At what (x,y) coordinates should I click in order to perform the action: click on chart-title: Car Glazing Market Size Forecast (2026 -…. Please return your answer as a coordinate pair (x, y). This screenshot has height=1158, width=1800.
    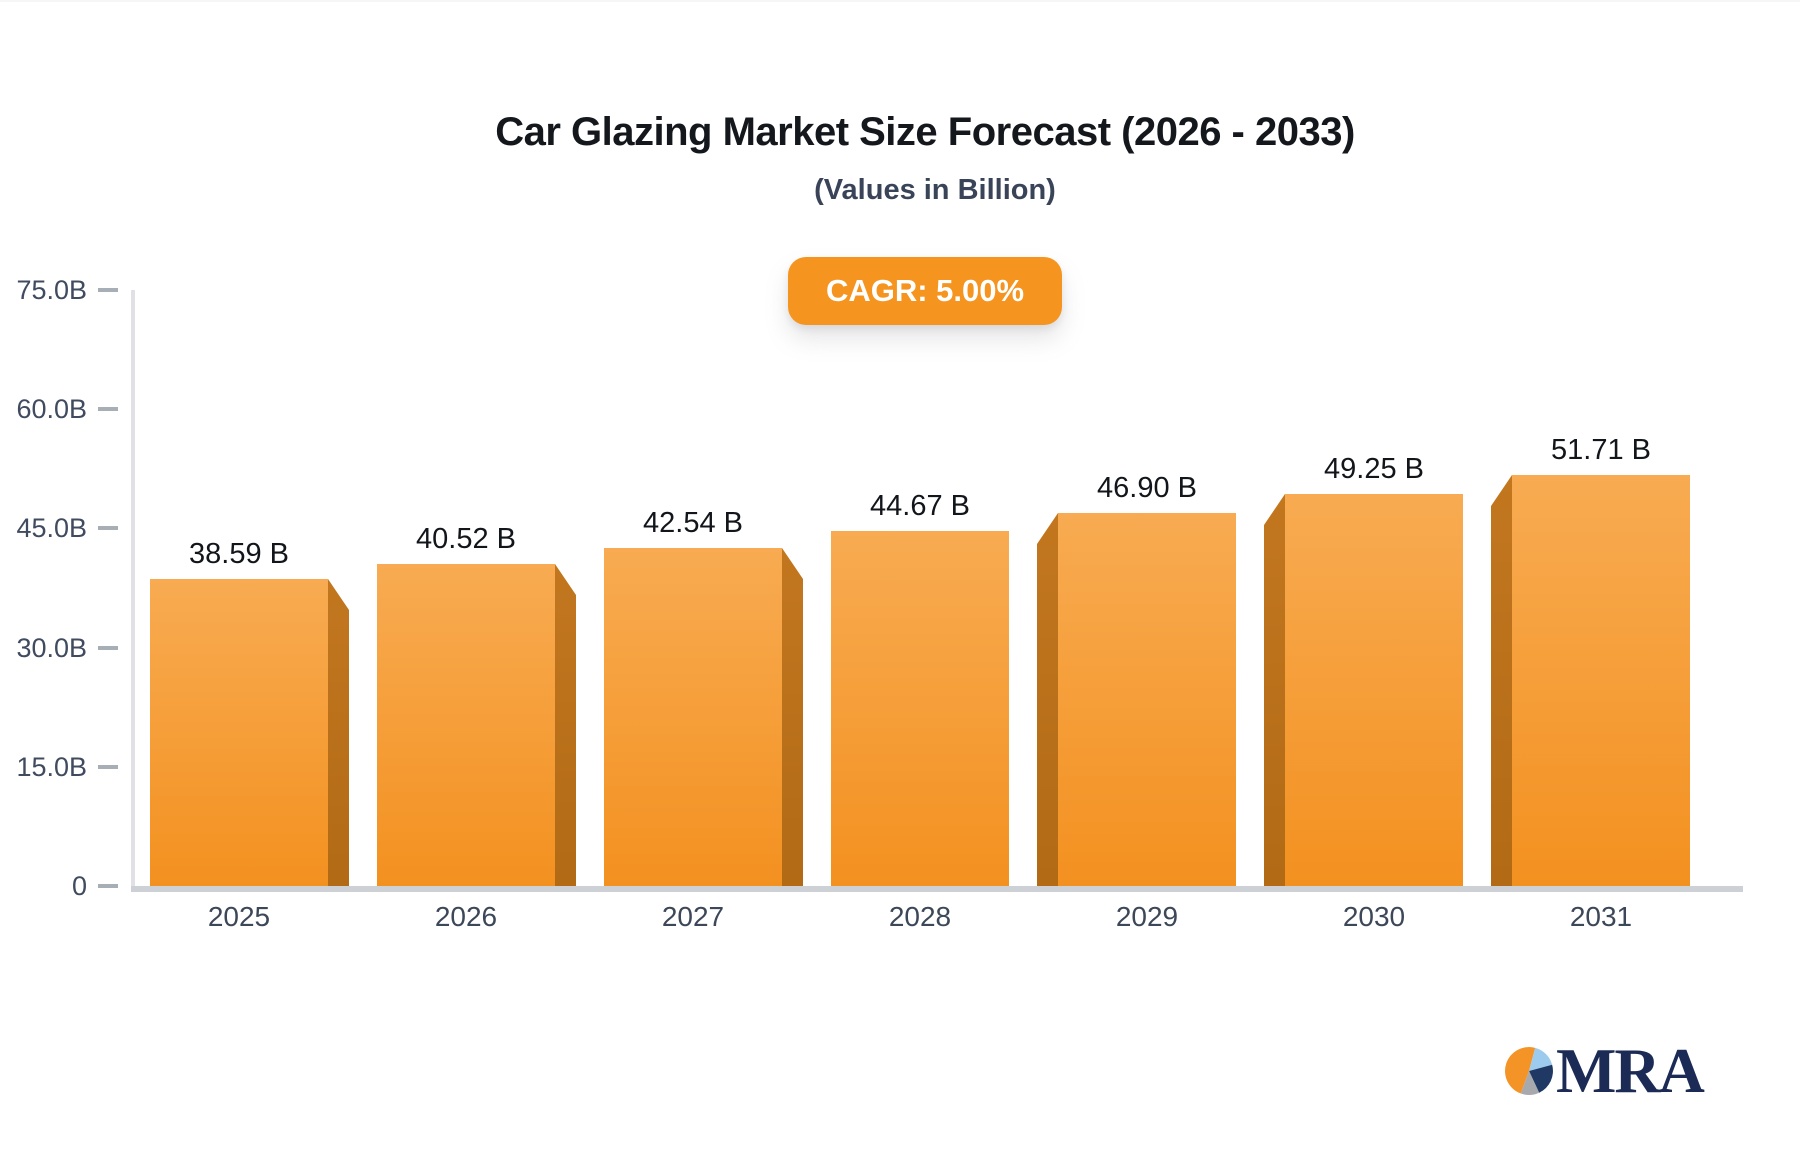
    Looking at the image, I should click on (925, 132).